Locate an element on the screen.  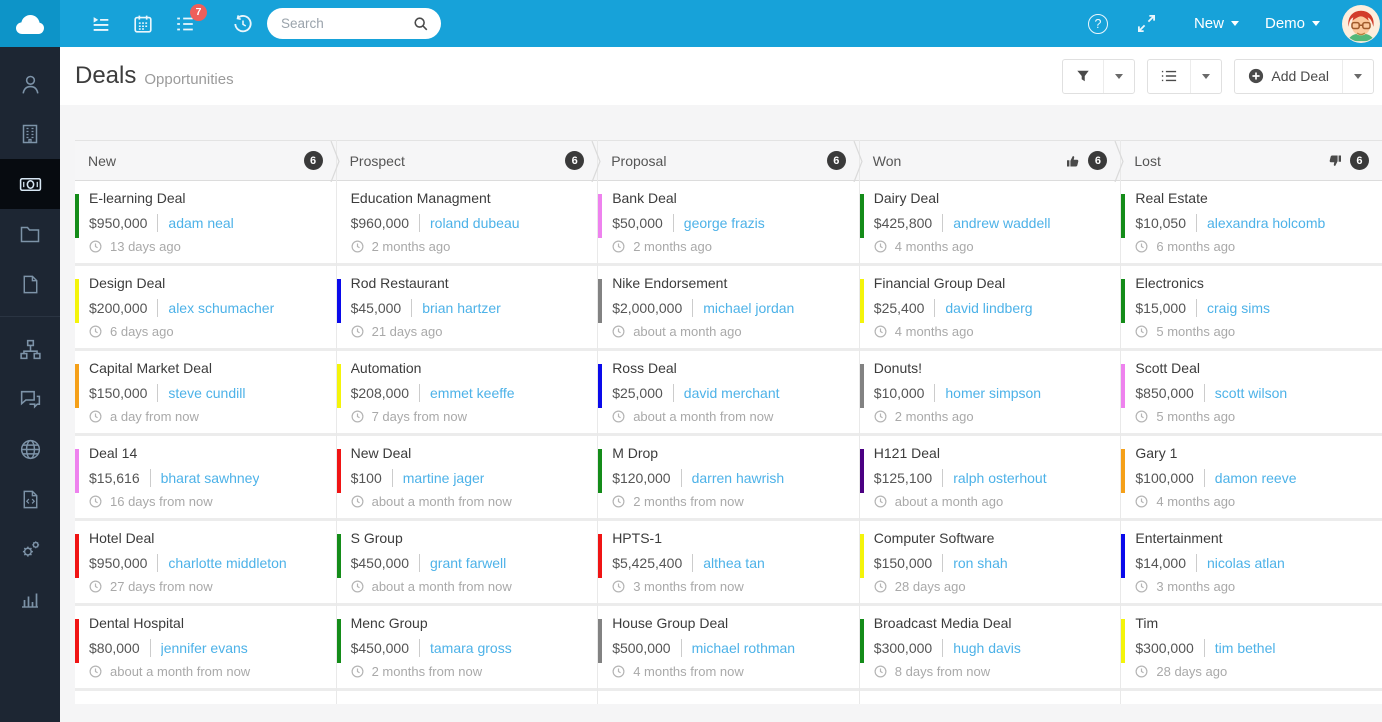
person-link: andrew waddell is located at coordinates (1002, 223).